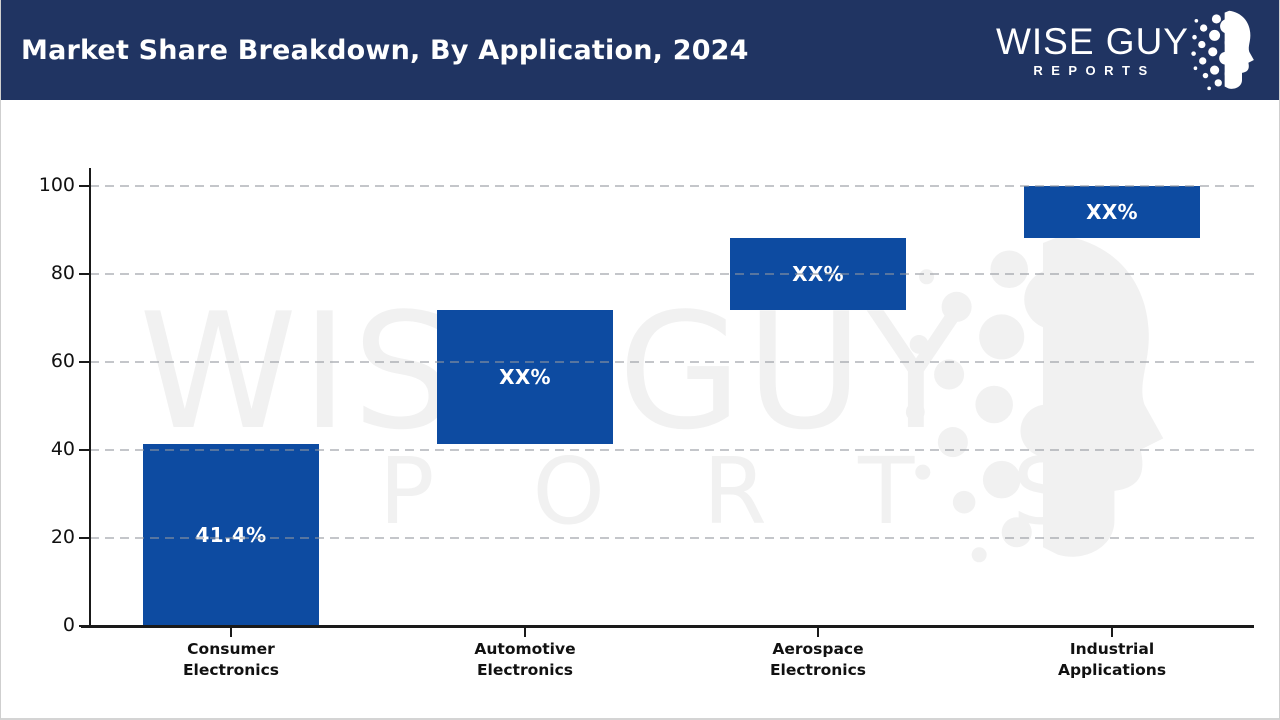 This screenshot has height=720, width=1280. What do you see at coordinates (62, 273) in the screenshot?
I see `y-tick-label-80: 80` at bounding box center [62, 273].